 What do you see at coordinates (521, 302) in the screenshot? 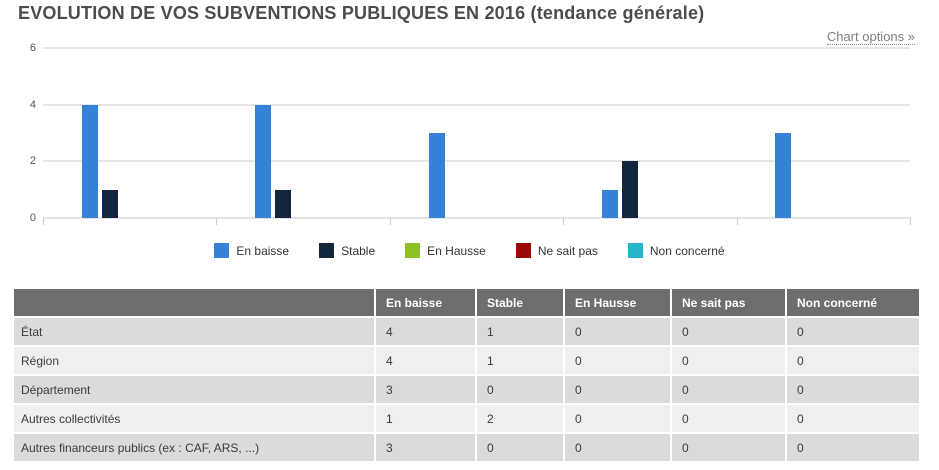
I see `column-header: Stable` at bounding box center [521, 302].